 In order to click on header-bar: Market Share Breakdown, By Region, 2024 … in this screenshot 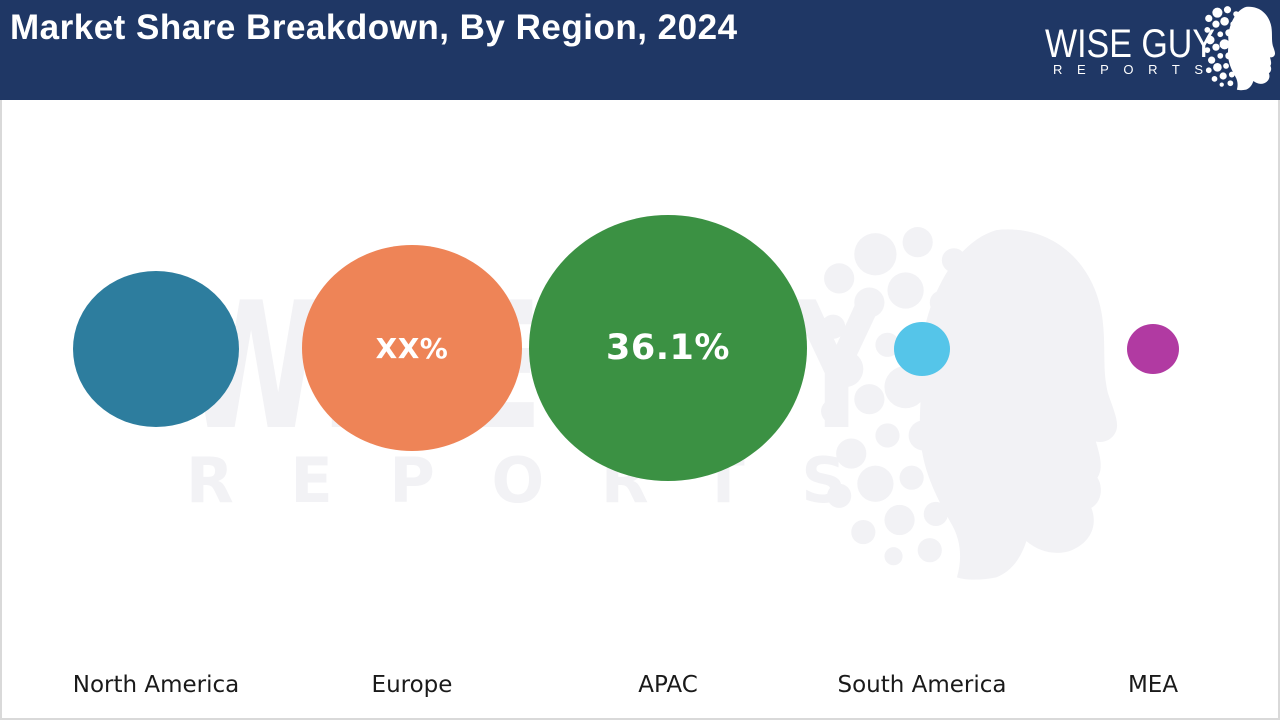, I will do `click(640, 50)`.